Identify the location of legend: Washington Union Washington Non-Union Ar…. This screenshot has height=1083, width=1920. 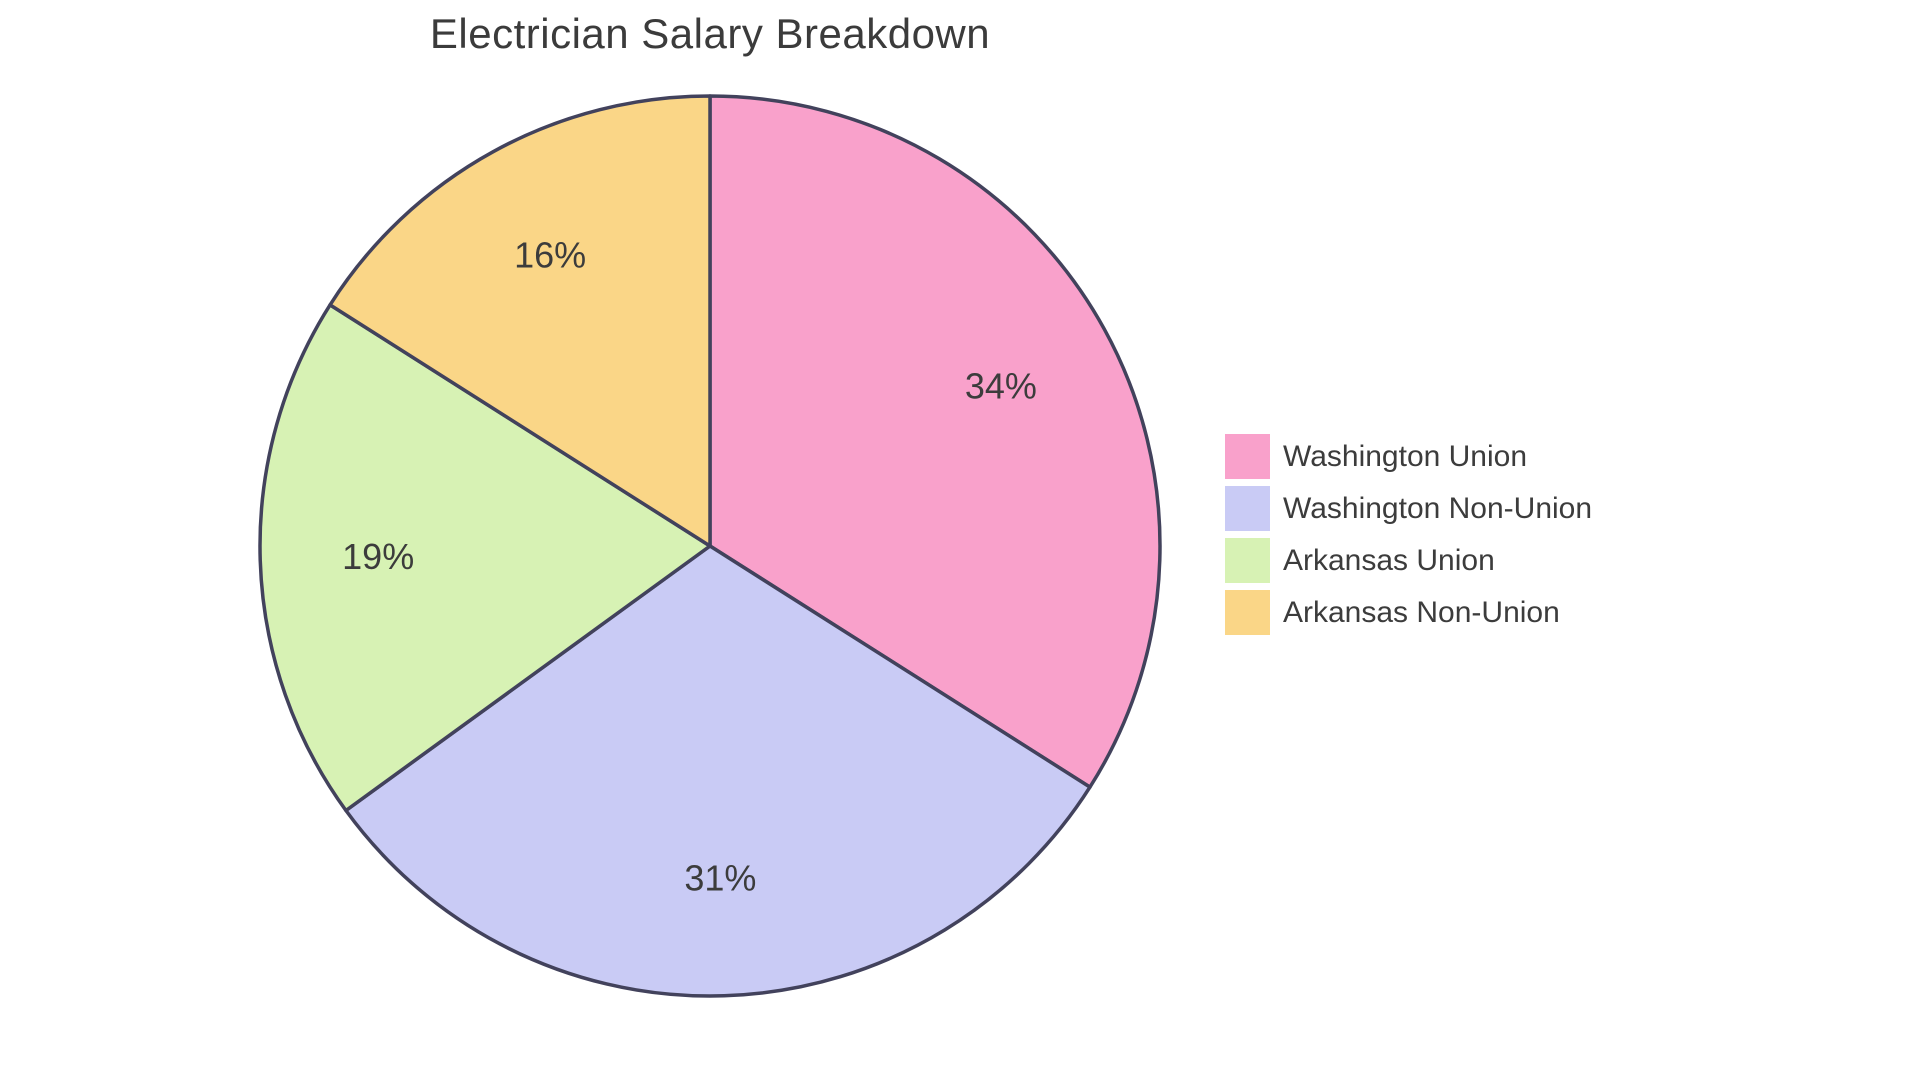
(1408, 534).